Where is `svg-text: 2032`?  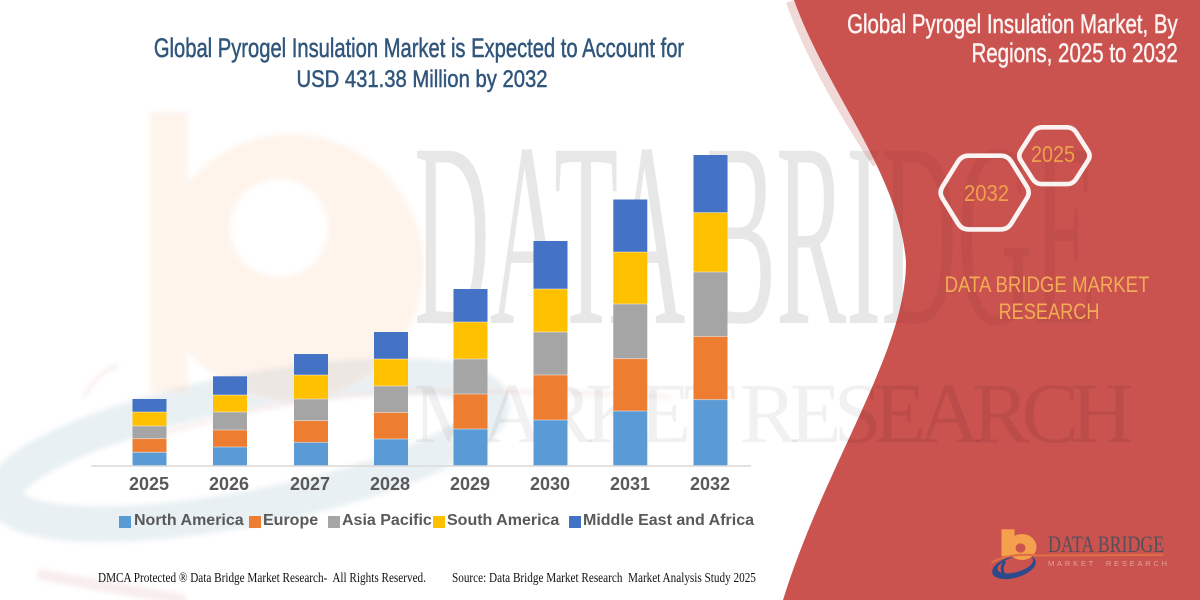 svg-text: 2032 is located at coordinates (986, 193).